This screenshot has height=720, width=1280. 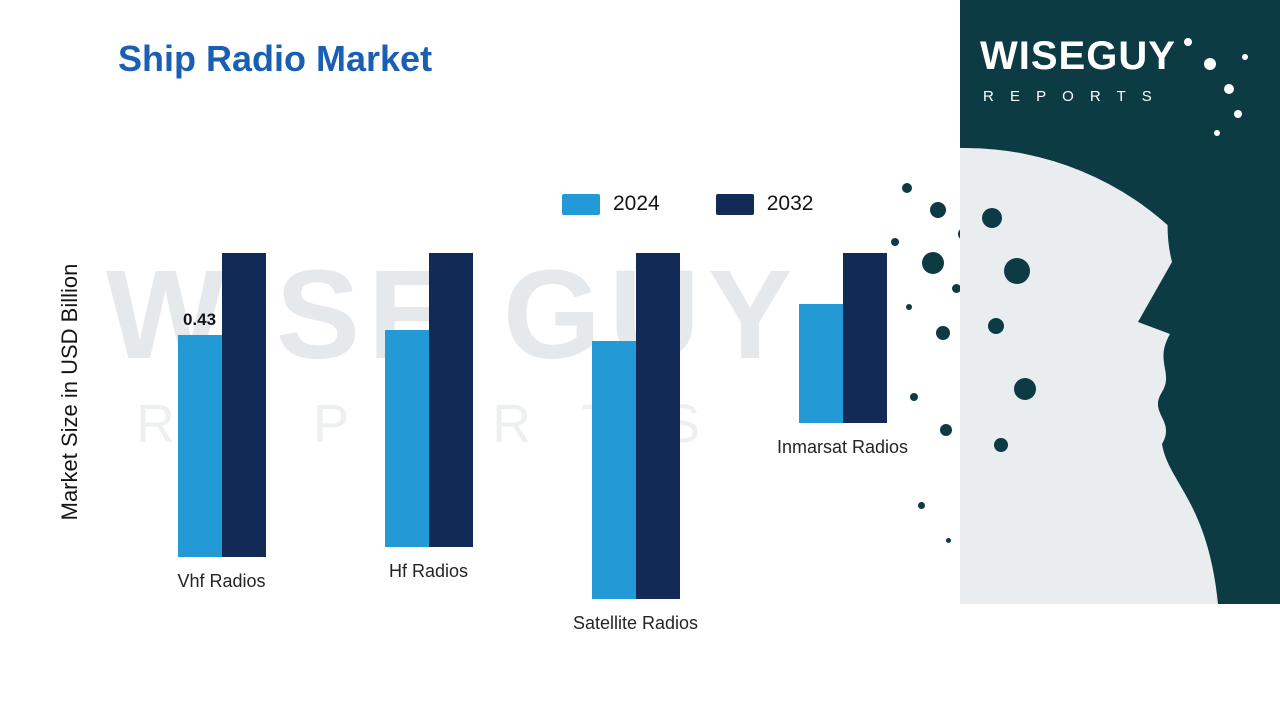 What do you see at coordinates (687, 204) in the screenshot?
I see `chart-legend: 2024 2032` at bounding box center [687, 204].